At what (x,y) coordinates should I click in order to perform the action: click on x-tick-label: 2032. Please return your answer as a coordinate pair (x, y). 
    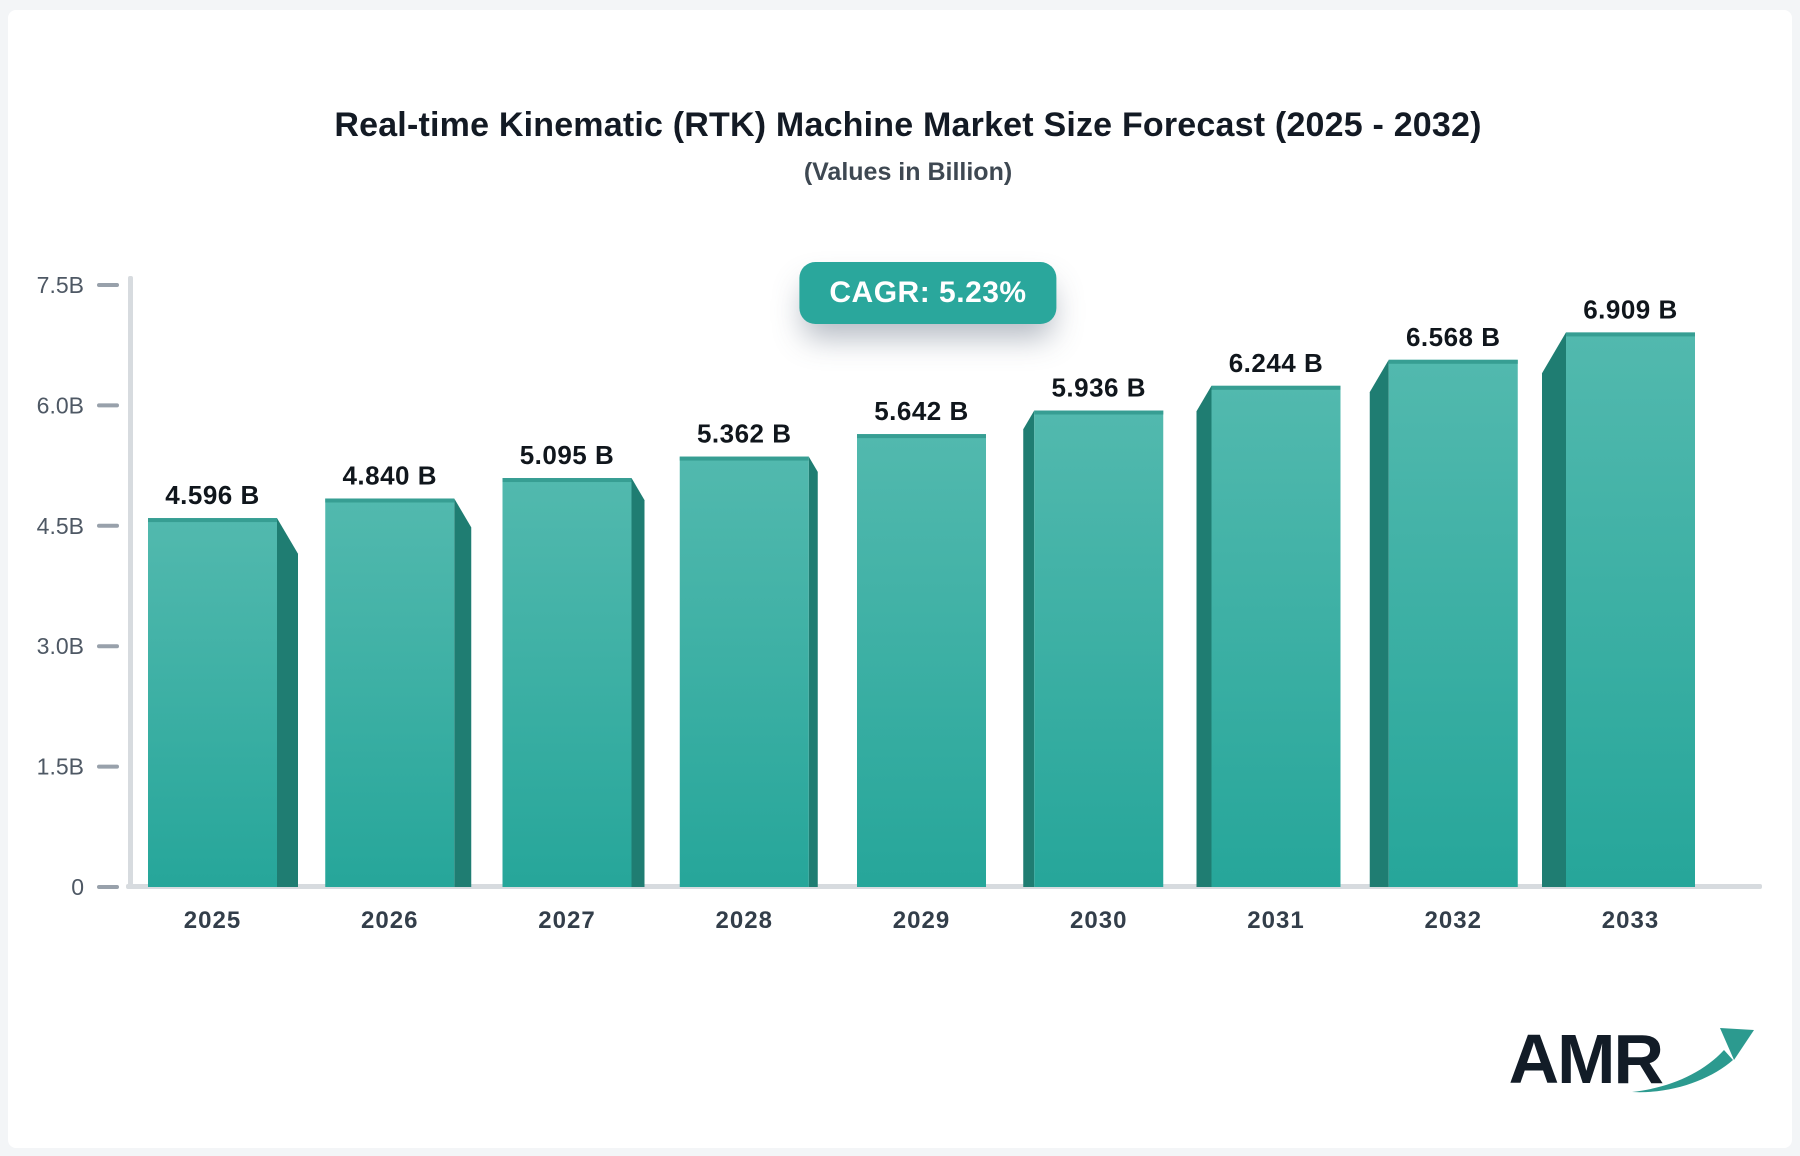
    Looking at the image, I should click on (1453, 920).